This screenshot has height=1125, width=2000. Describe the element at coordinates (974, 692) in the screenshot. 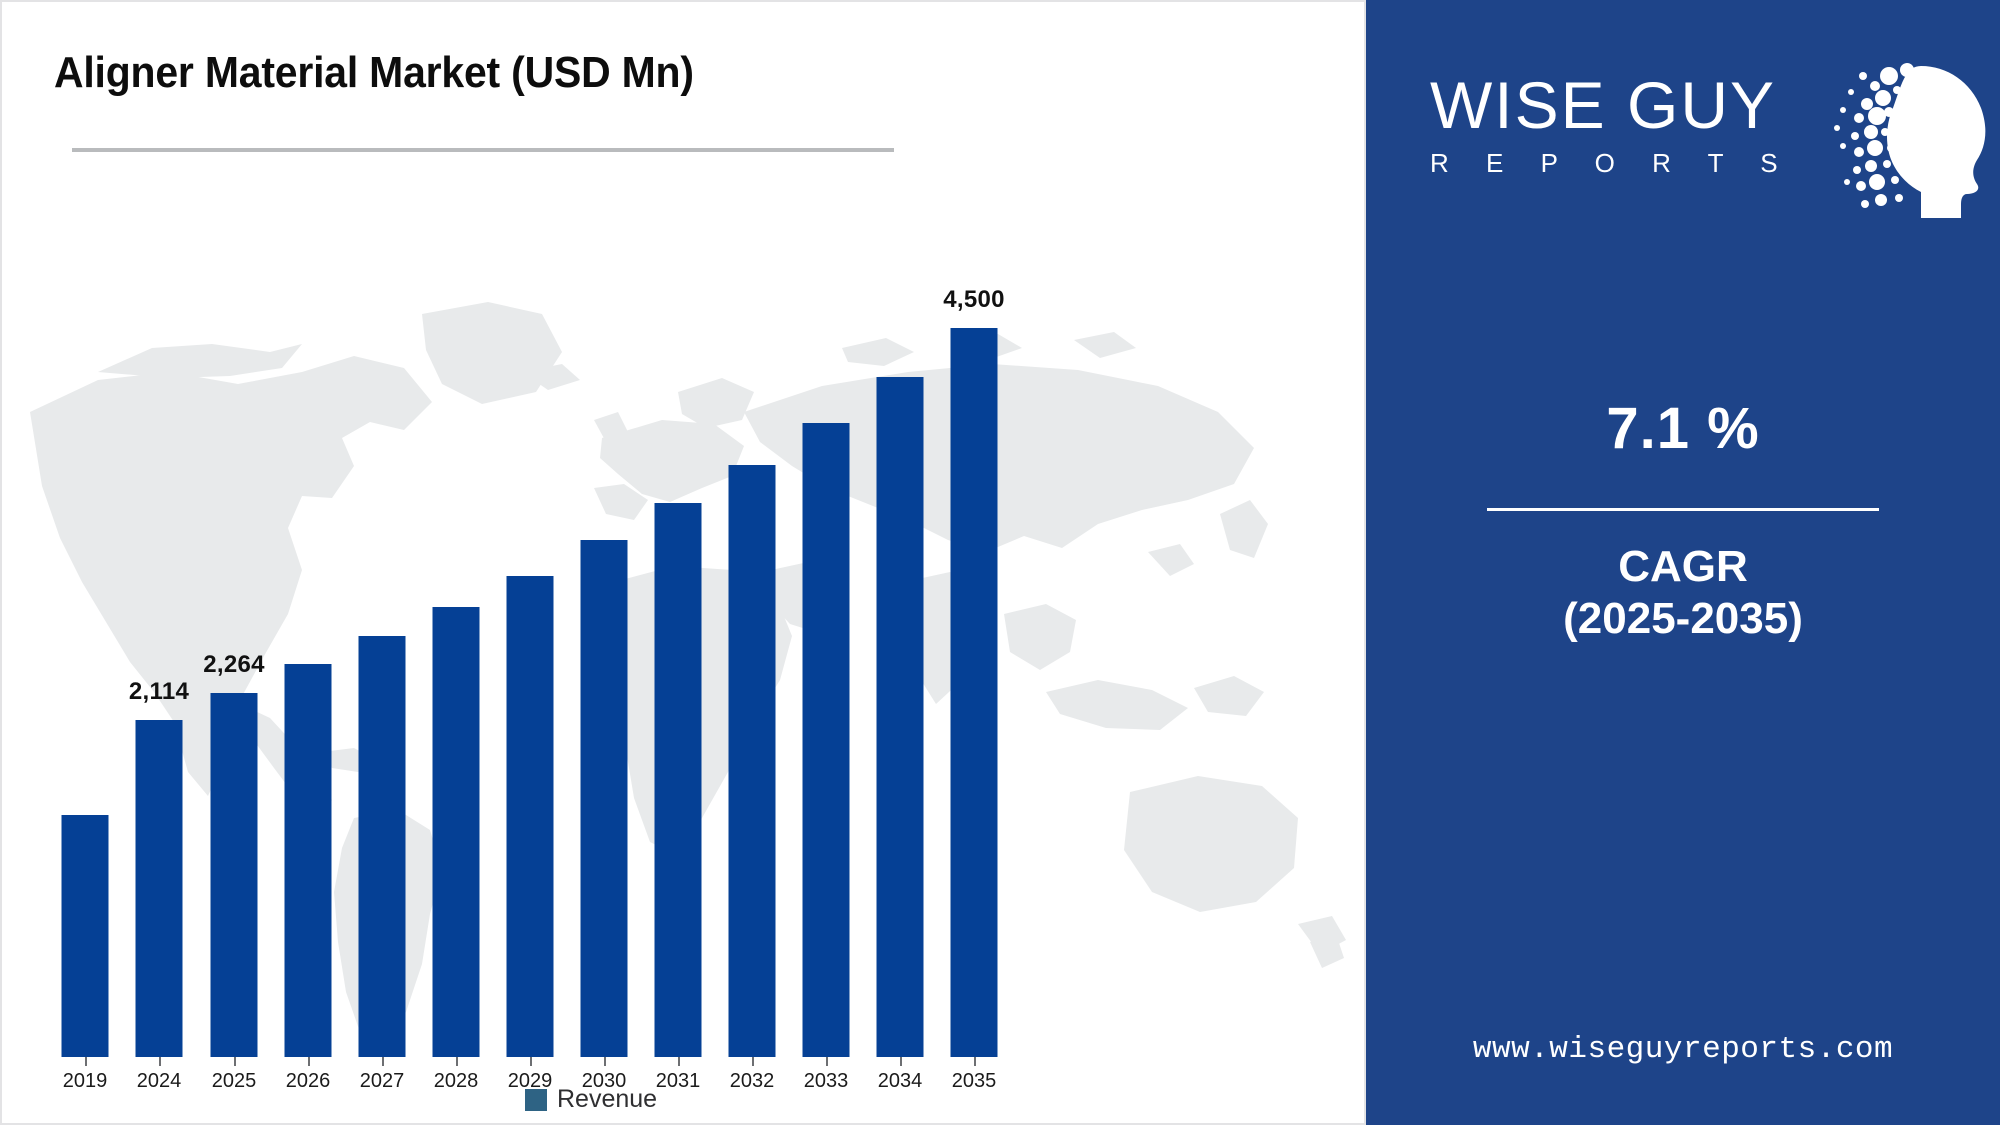

I see `bar-2035` at that location.